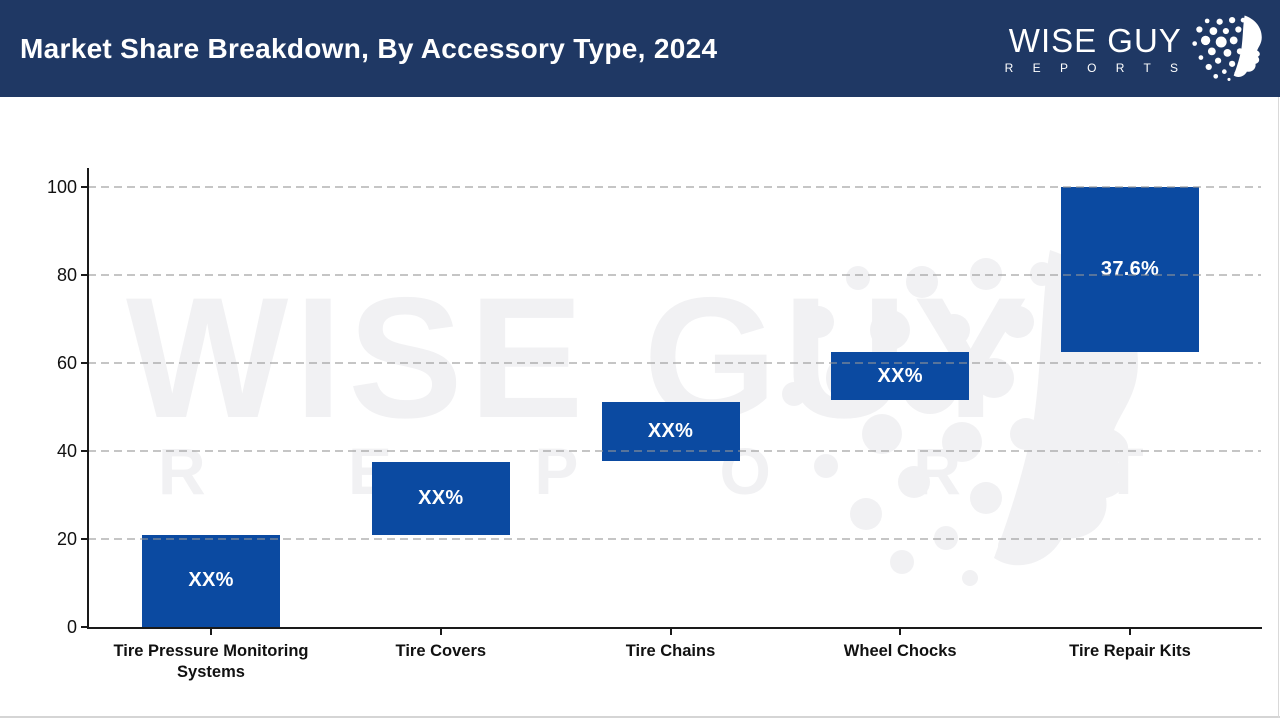 This screenshot has width=1280, height=720. I want to click on y-tick-label-100: 100, so click(61, 187).